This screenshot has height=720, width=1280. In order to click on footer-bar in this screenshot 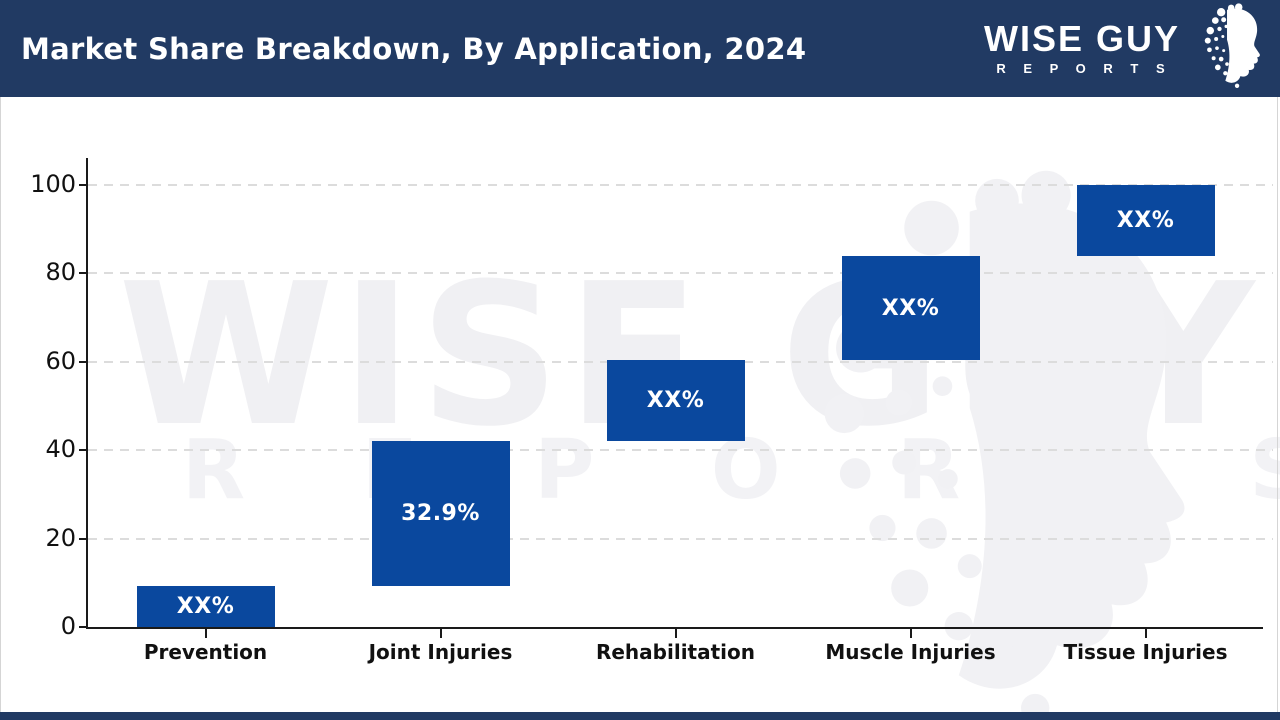, I will do `click(640, 716)`.